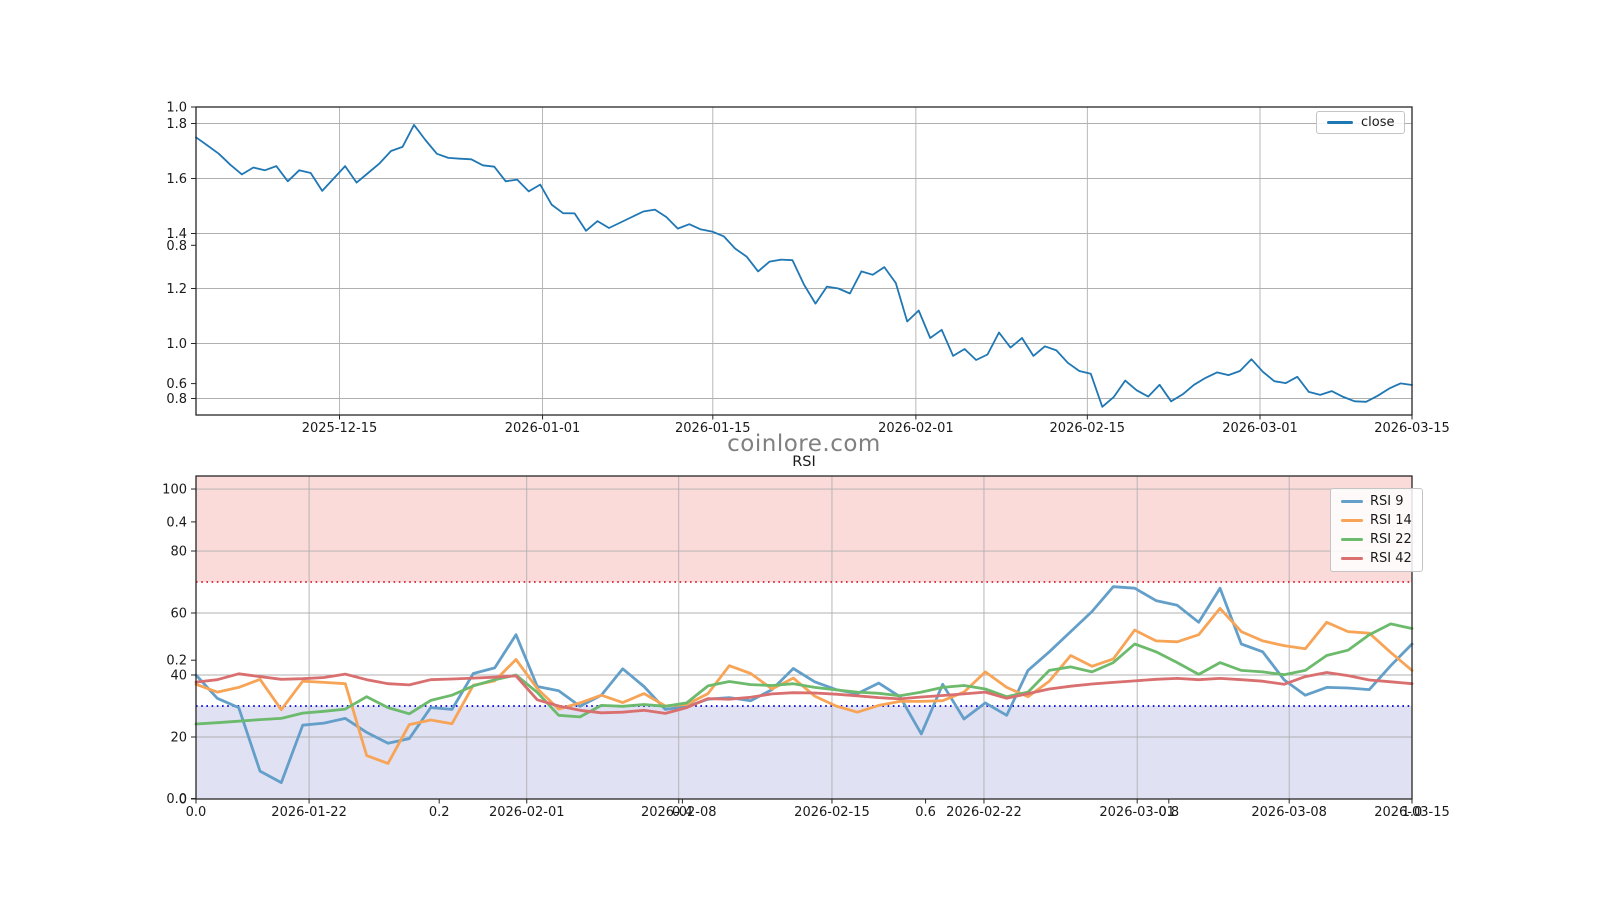  Describe the element at coordinates (804, 752) in the screenshot. I see `rsi-band-oversold` at that location.